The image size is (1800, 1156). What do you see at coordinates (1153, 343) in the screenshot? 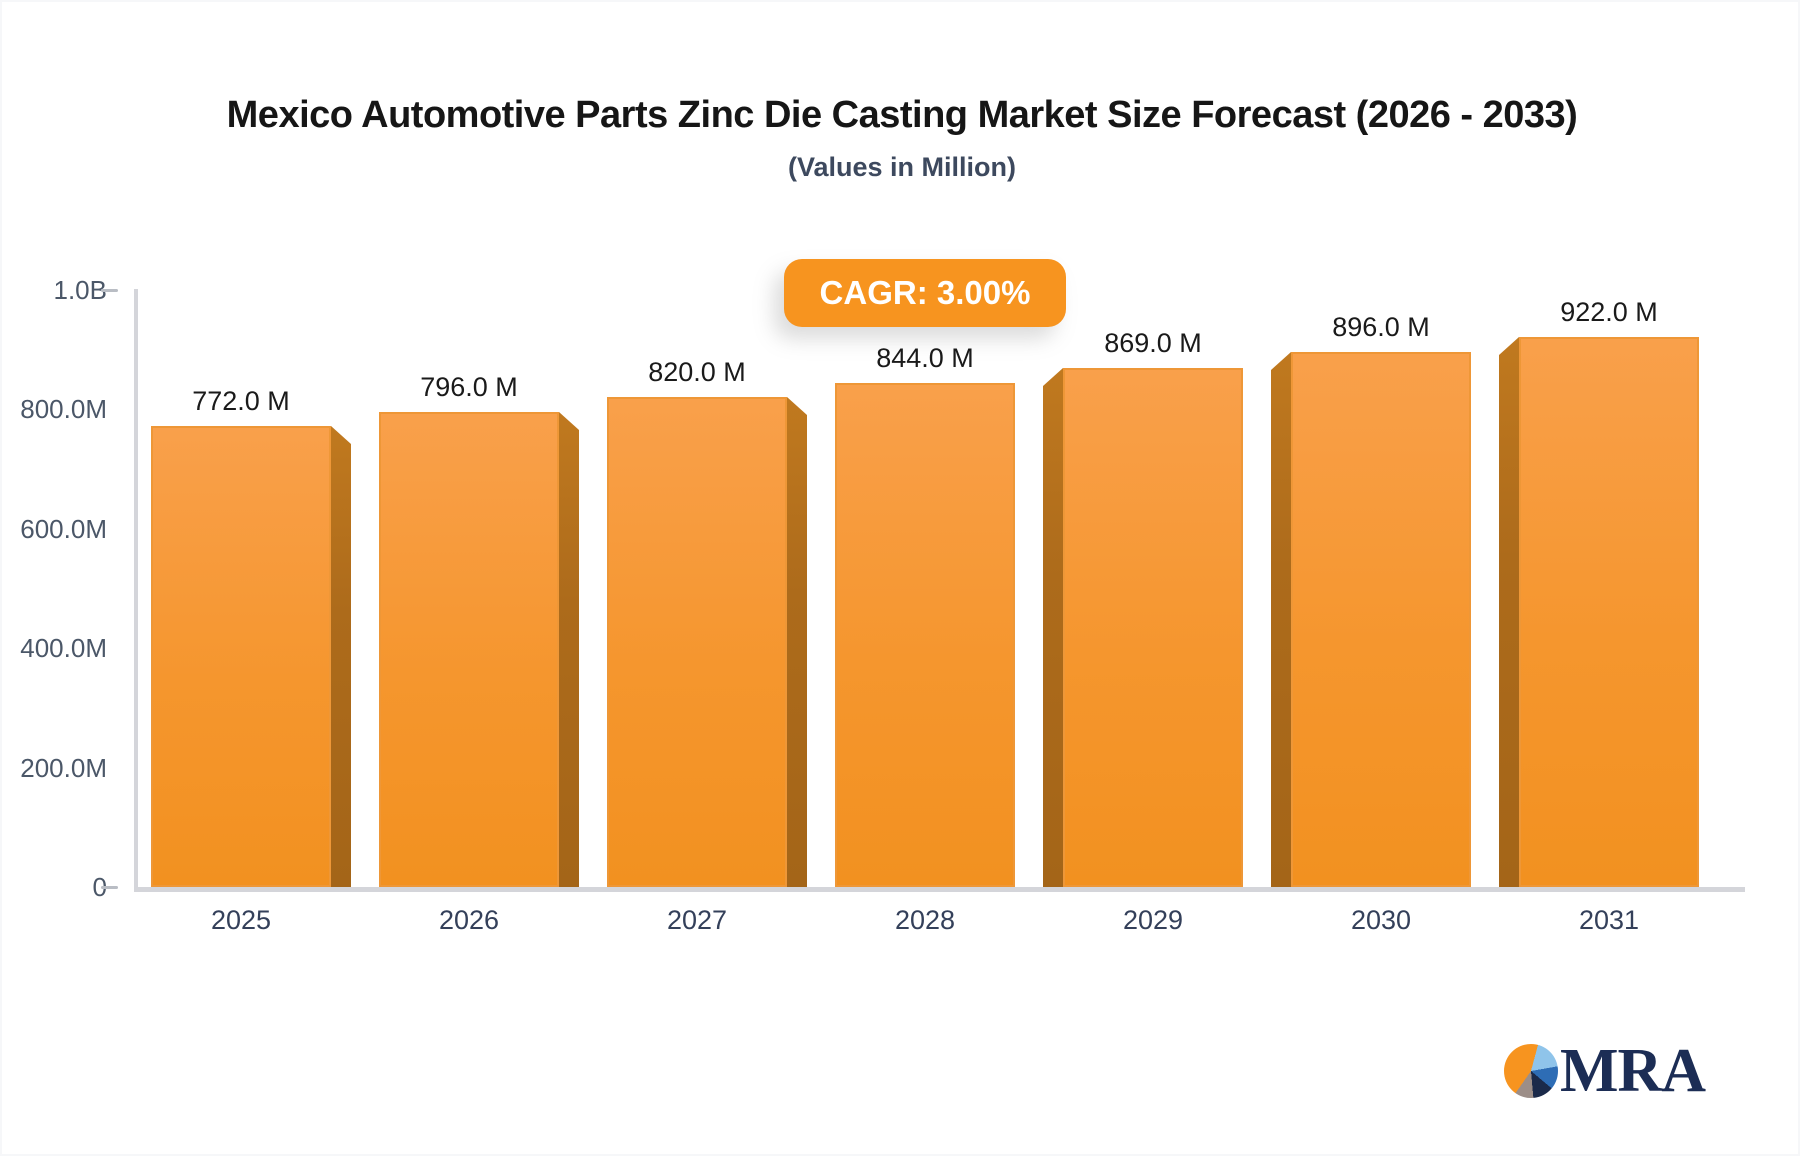
I see `bar-value-label: 869.0 M` at bounding box center [1153, 343].